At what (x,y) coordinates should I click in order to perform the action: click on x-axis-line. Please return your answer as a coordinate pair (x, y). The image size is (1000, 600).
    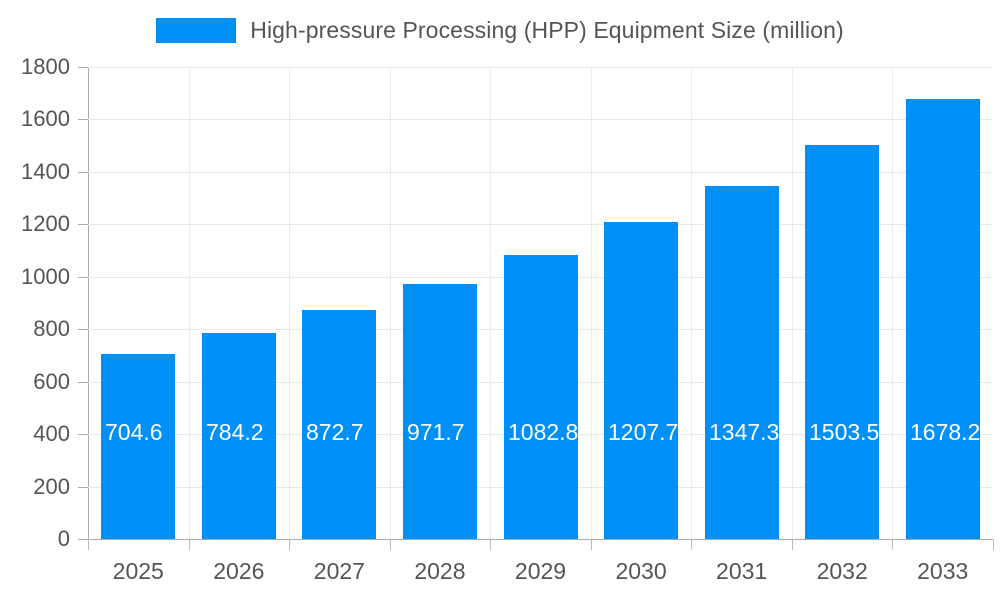
    Looking at the image, I should click on (541, 539).